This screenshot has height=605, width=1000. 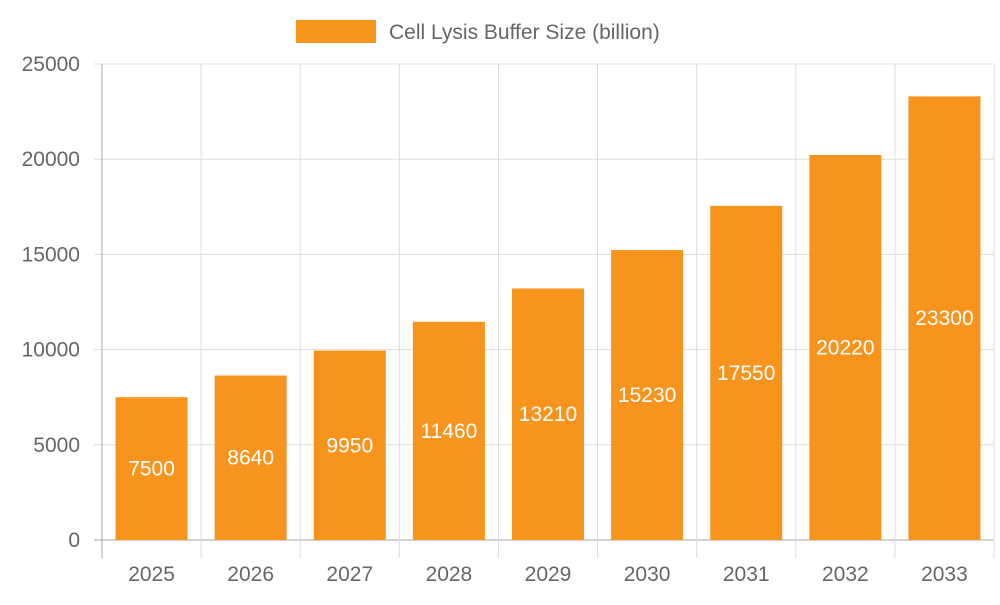 I want to click on legend-swatch, so click(x=336, y=31).